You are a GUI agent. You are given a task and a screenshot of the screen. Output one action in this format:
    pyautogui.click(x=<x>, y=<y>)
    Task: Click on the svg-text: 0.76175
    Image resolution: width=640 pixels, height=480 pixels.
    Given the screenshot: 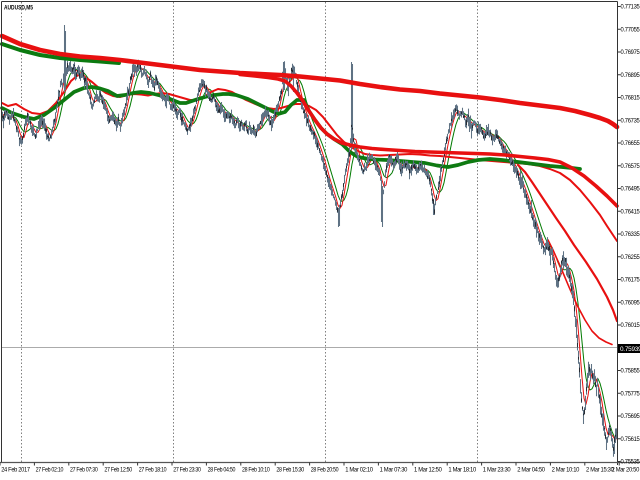 What is the action you would take?
    pyautogui.click(x=630, y=280)
    